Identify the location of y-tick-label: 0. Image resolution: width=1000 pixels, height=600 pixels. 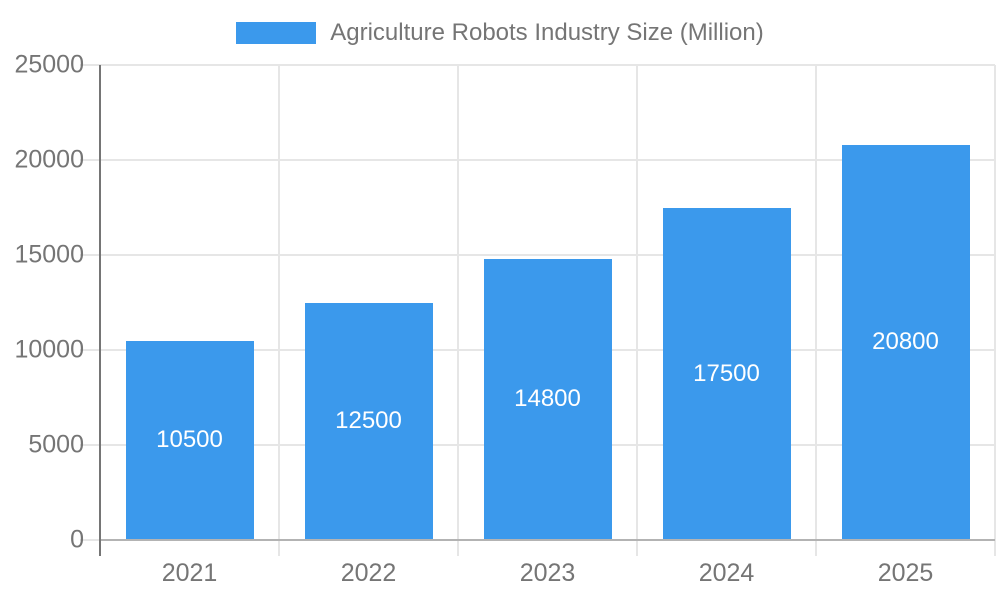
(77, 539).